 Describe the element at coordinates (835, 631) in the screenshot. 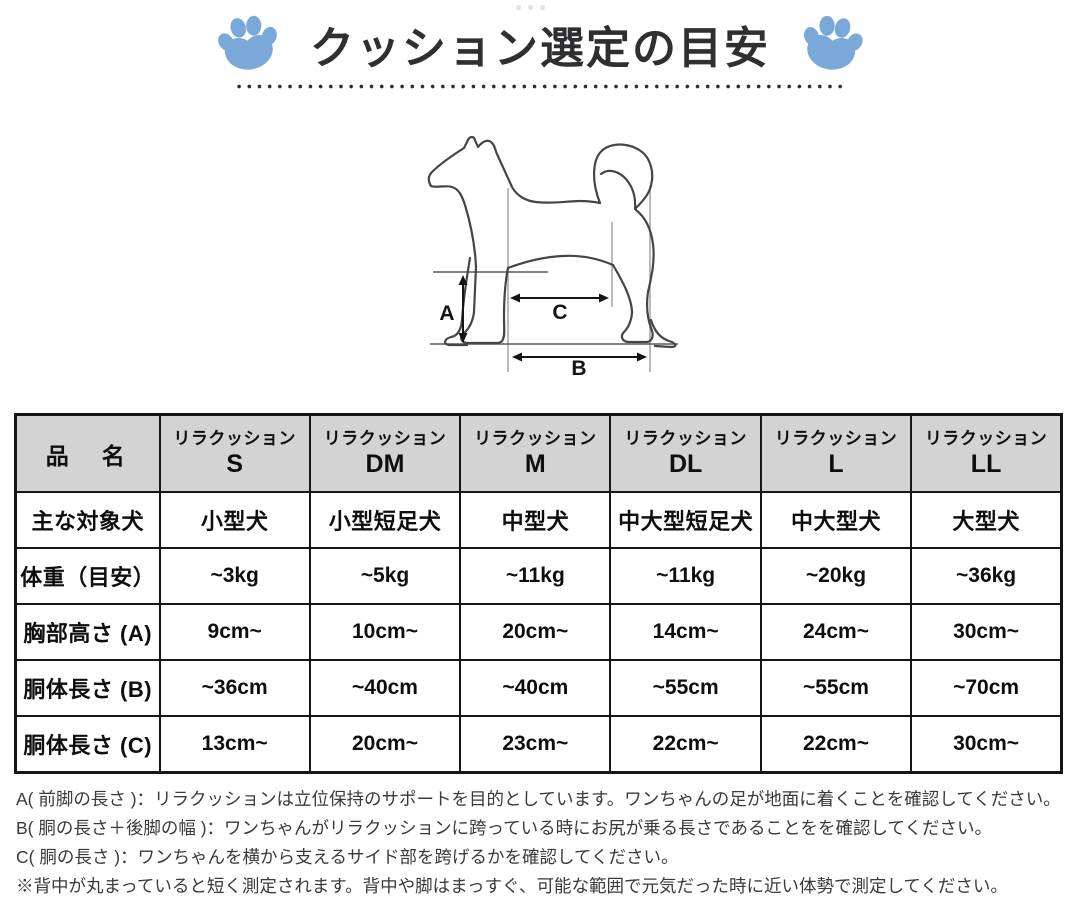

I see `cell-value: 24cm~` at that location.